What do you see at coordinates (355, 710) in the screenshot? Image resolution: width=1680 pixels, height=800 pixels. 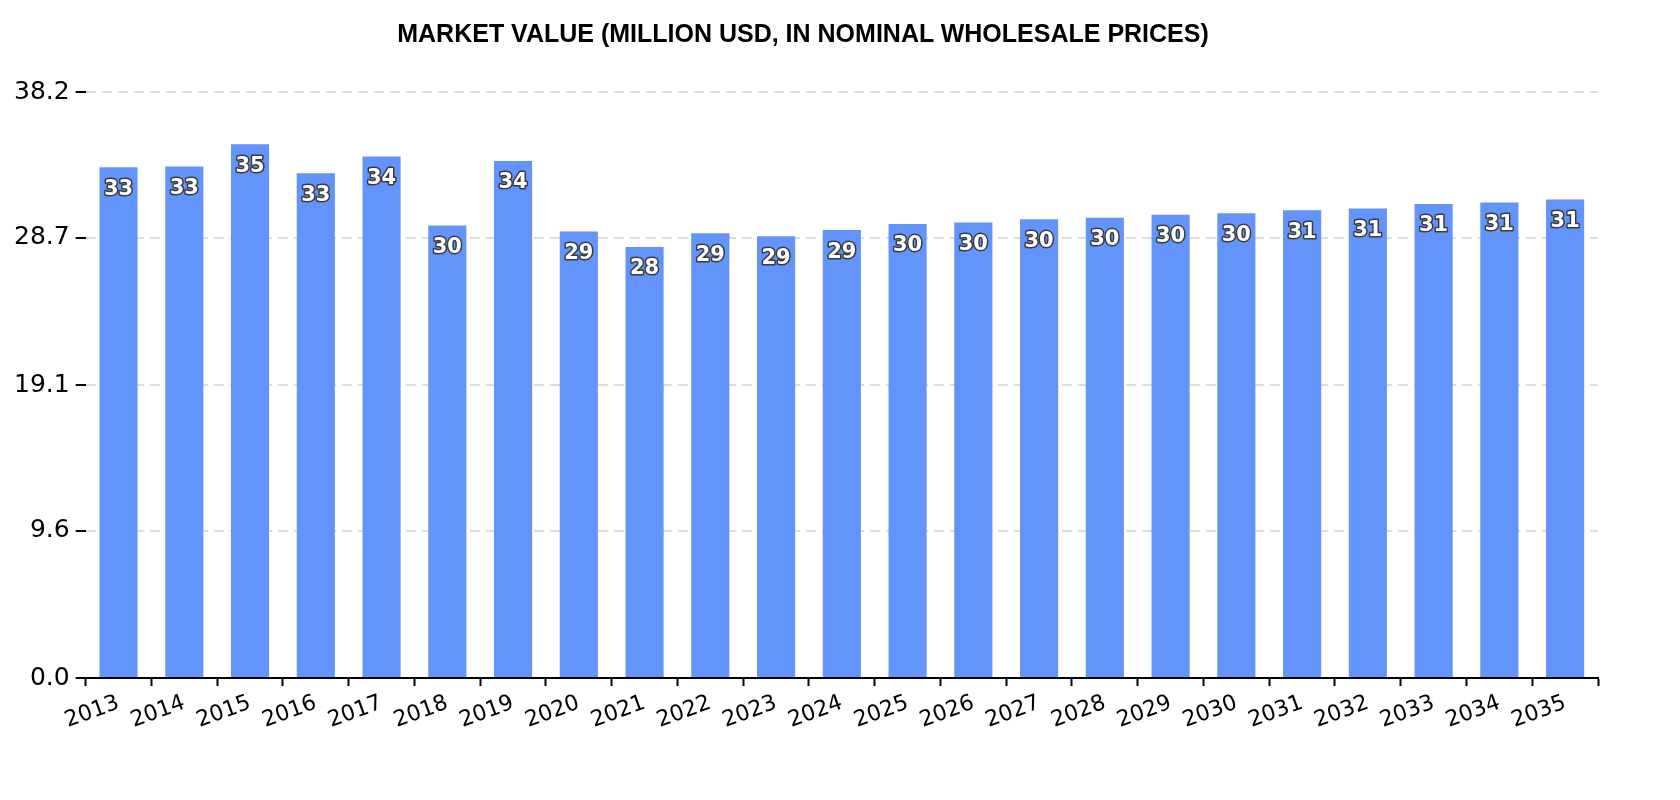 I see `x-tick-label: 2017` at bounding box center [355, 710].